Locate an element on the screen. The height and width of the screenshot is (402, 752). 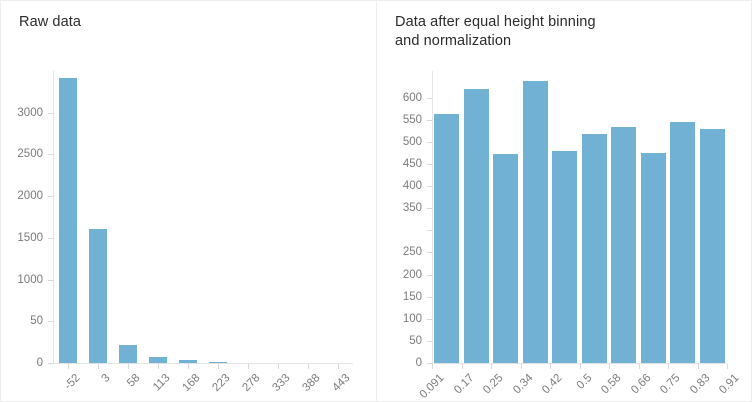
x-axis-line-binned-data is located at coordinates (579, 363).